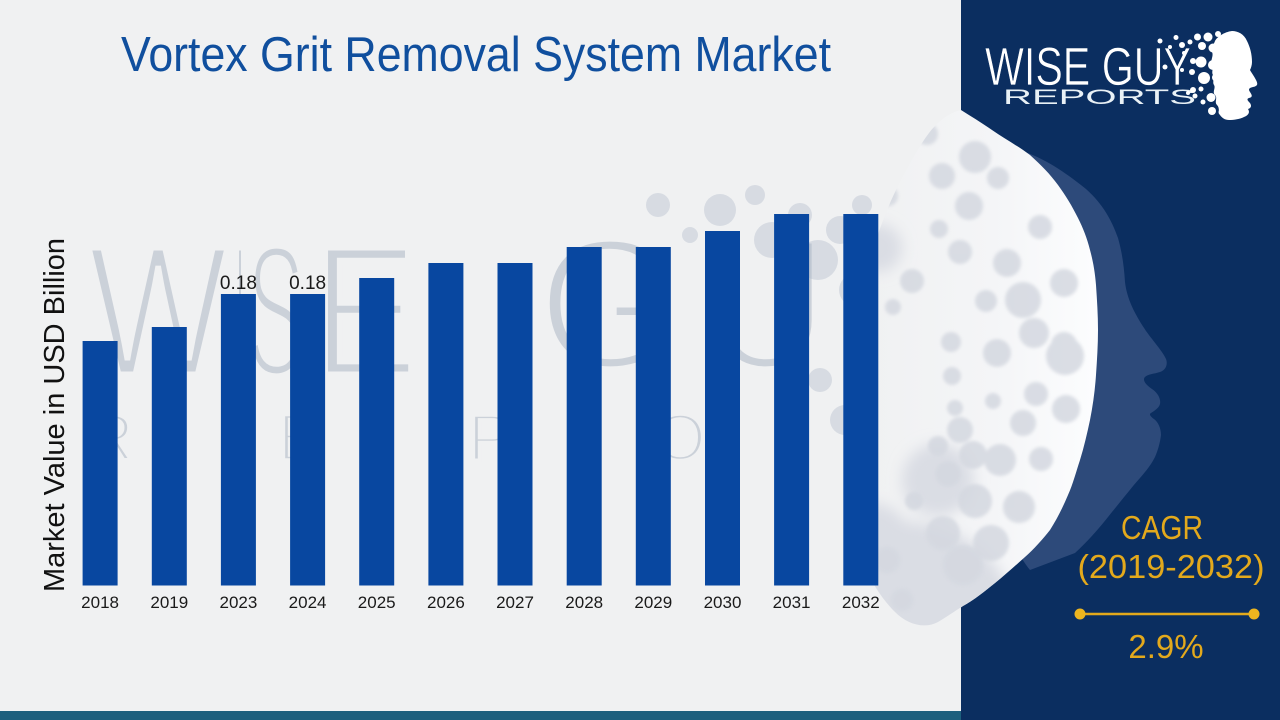 The height and width of the screenshot is (720, 1280). What do you see at coordinates (792, 602) in the screenshot?
I see `svg-text: 2031` at bounding box center [792, 602].